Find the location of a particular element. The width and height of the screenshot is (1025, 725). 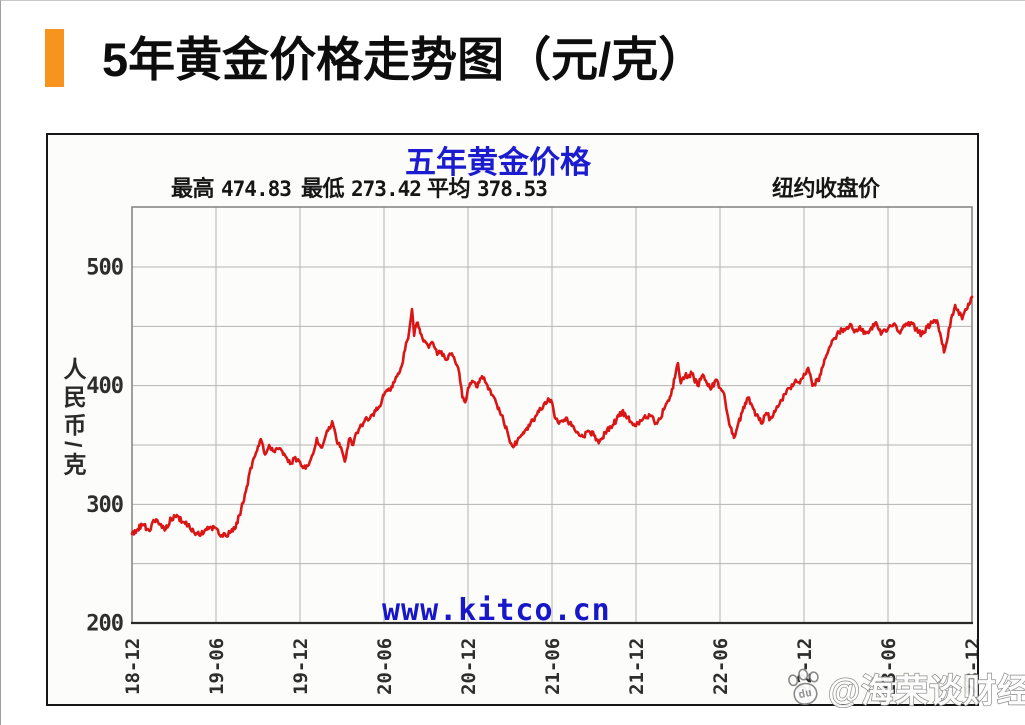

y-tick-label: 500 is located at coordinates (104, 268).